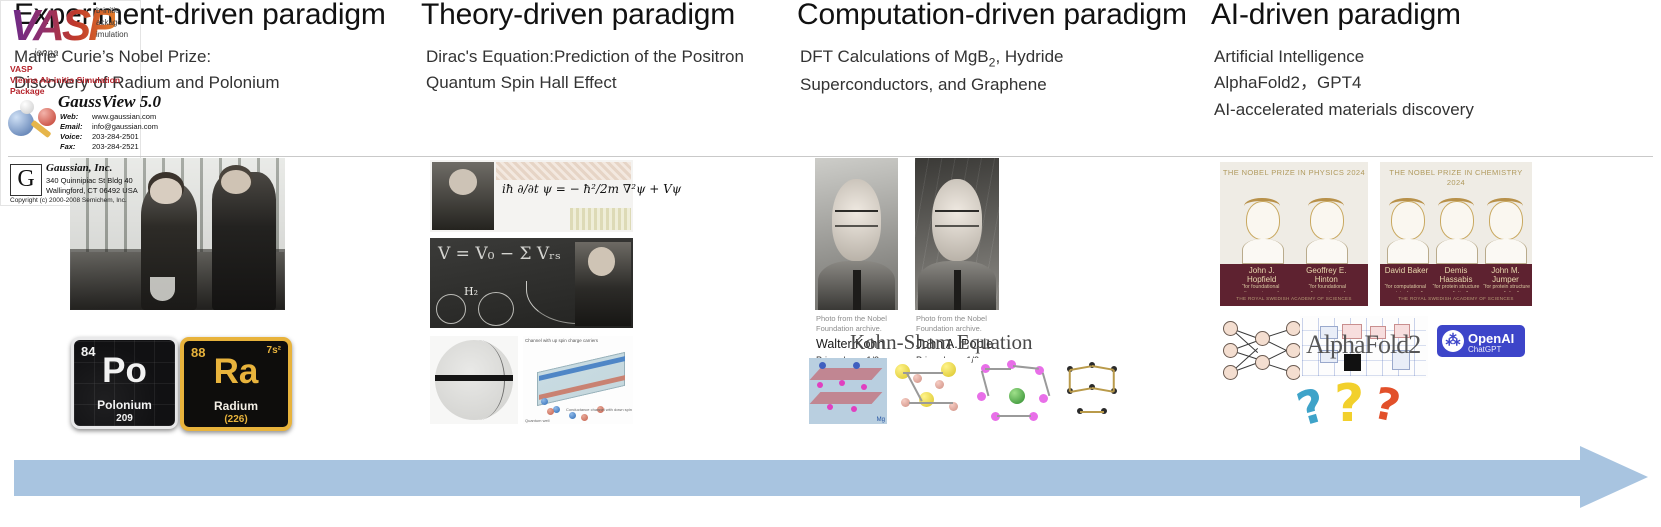 Image resolution: width=1661 pixels, height=527 pixels. What do you see at coordinates (125, 126) in the screenshot?
I see `gaussview-email-value: info@gaussian.com` at bounding box center [125, 126].